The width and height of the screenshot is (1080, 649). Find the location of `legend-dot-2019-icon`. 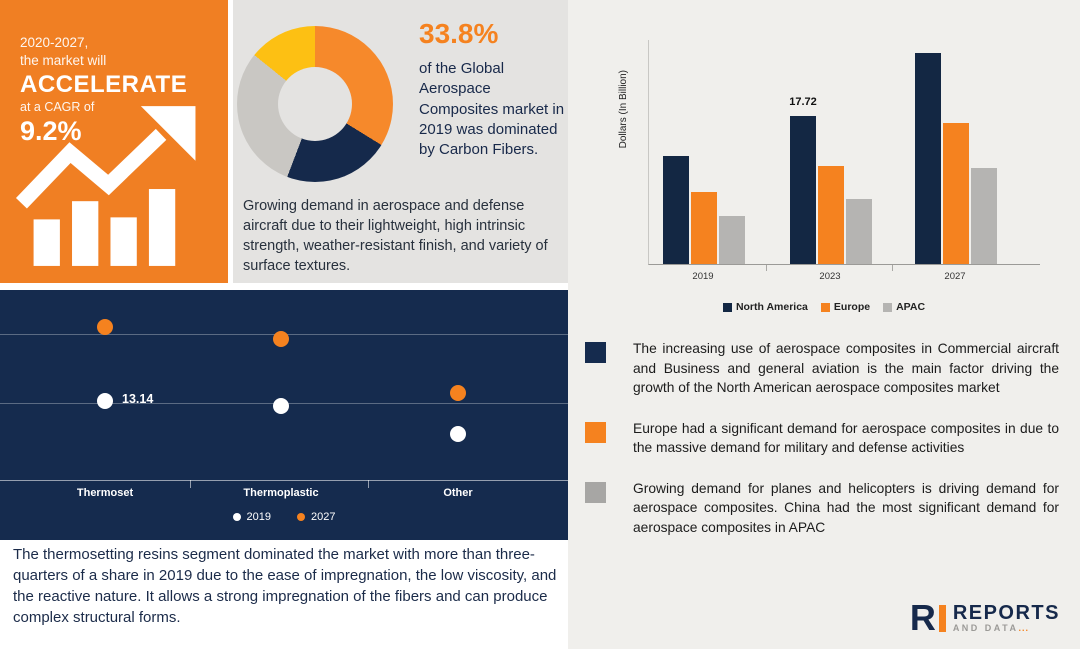

legend-dot-2019-icon is located at coordinates (236, 517).